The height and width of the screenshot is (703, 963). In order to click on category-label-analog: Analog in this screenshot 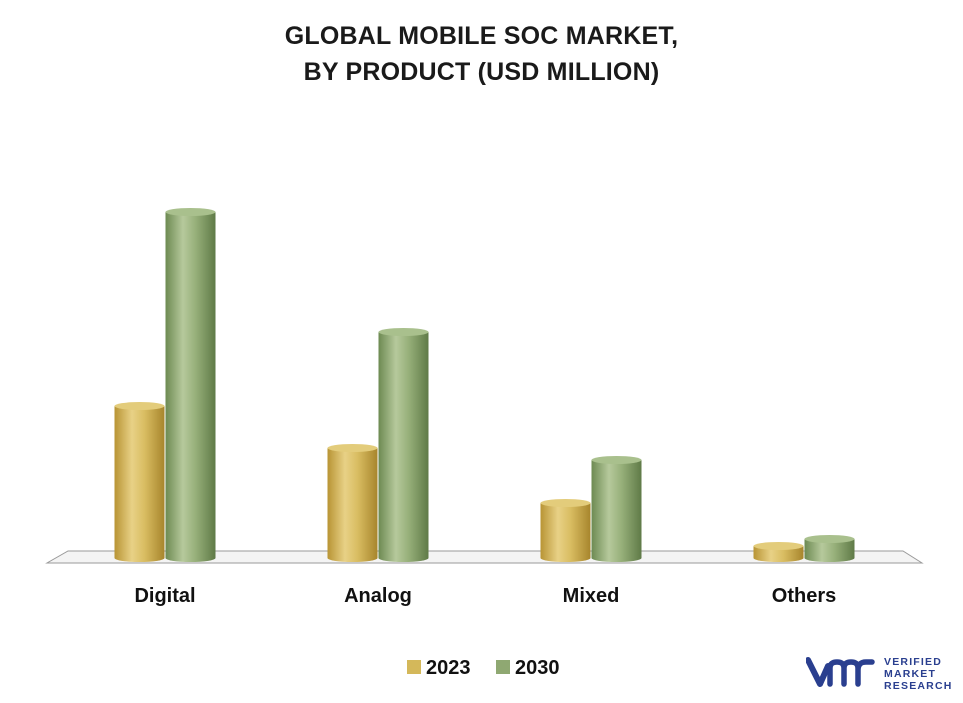, I will do `click(378, 596)`.